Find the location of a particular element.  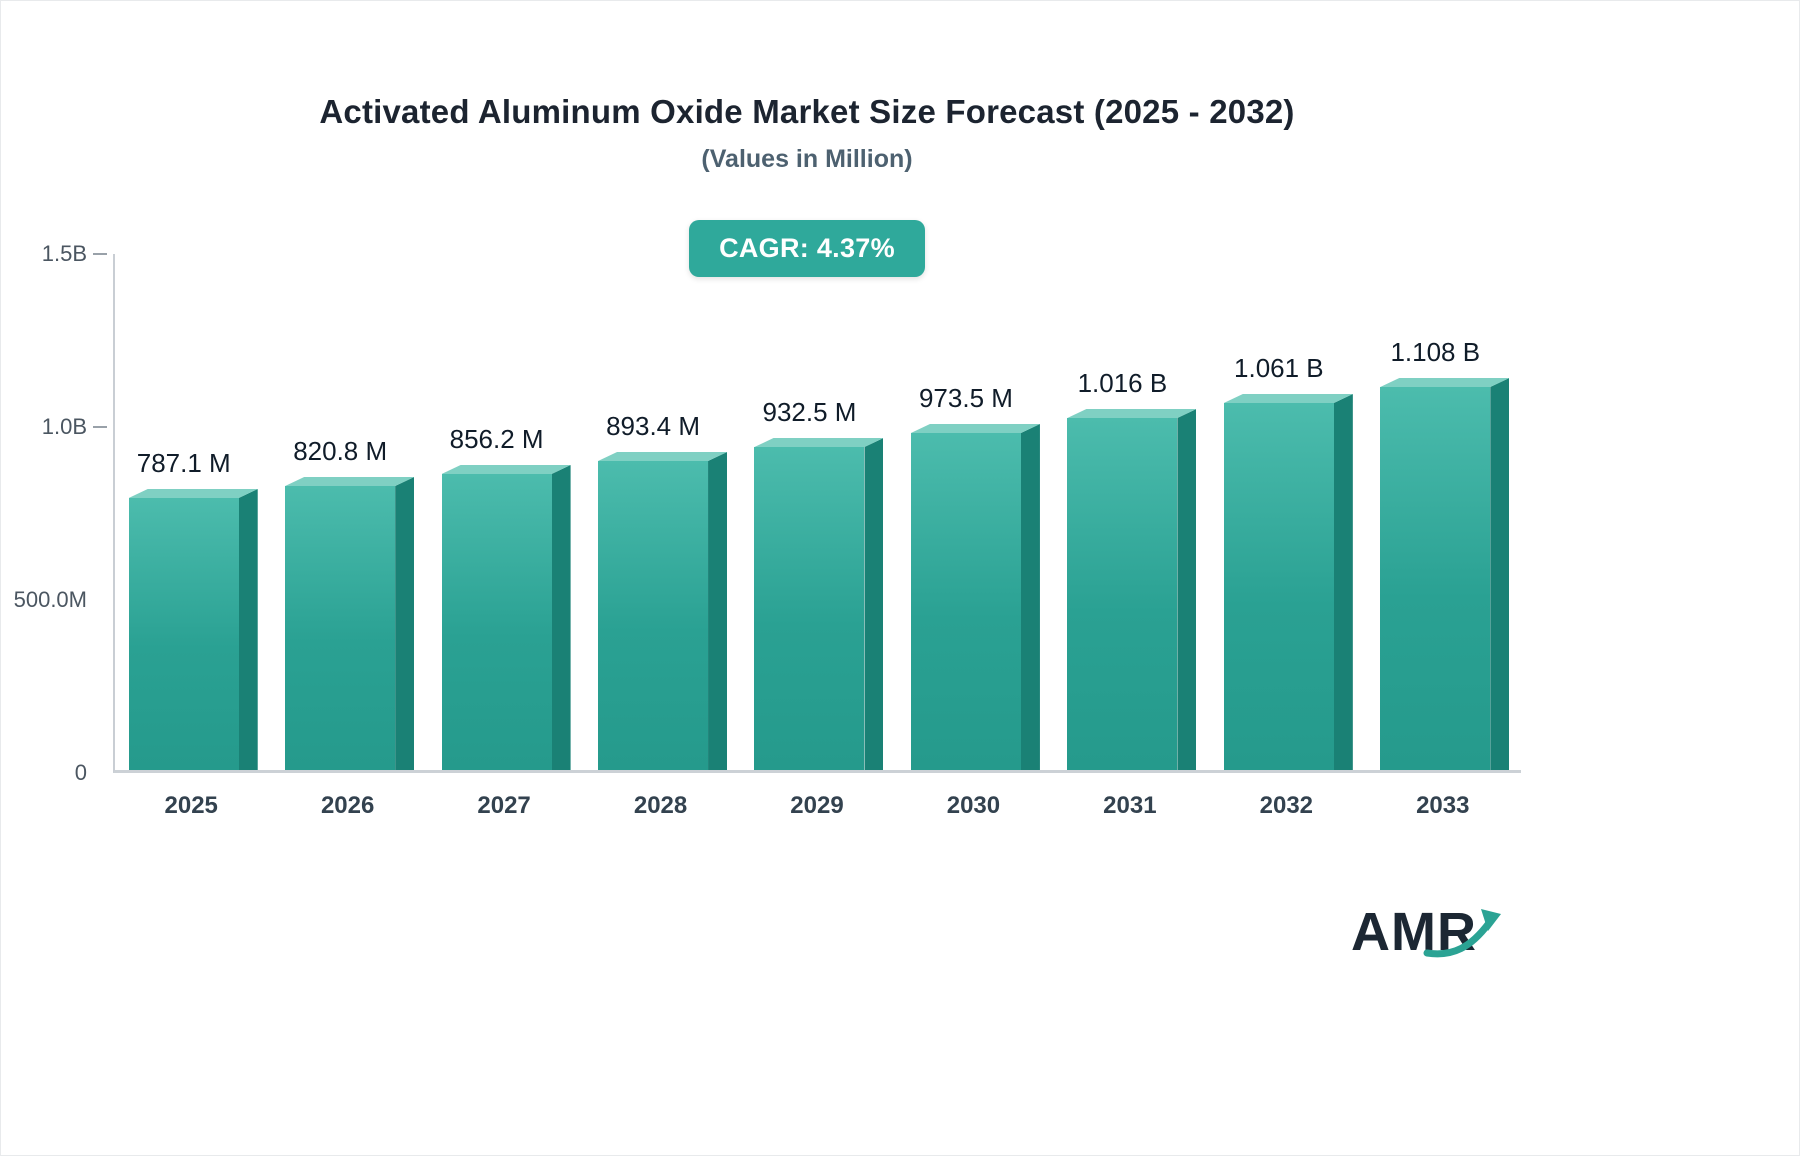

bar-group: 820.8 M is located at coordinates (349, 512).